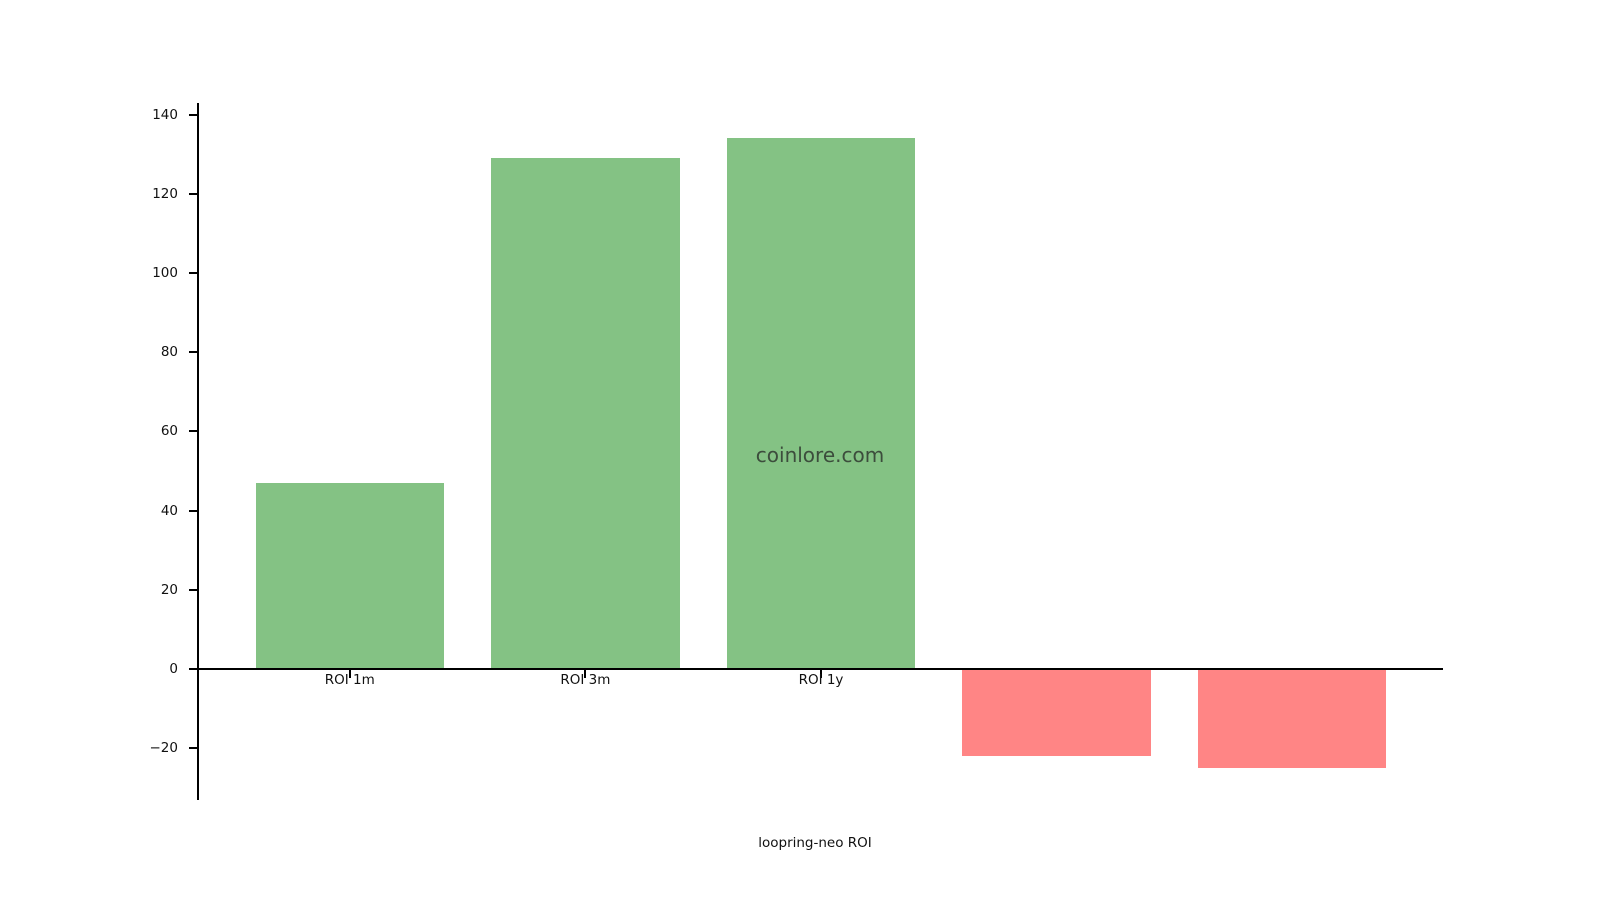 Image resolution: width=1600 pixels, height=900 pixels. I want to click on x-axis-title: loopring-neo ROI, so click(815, 843).